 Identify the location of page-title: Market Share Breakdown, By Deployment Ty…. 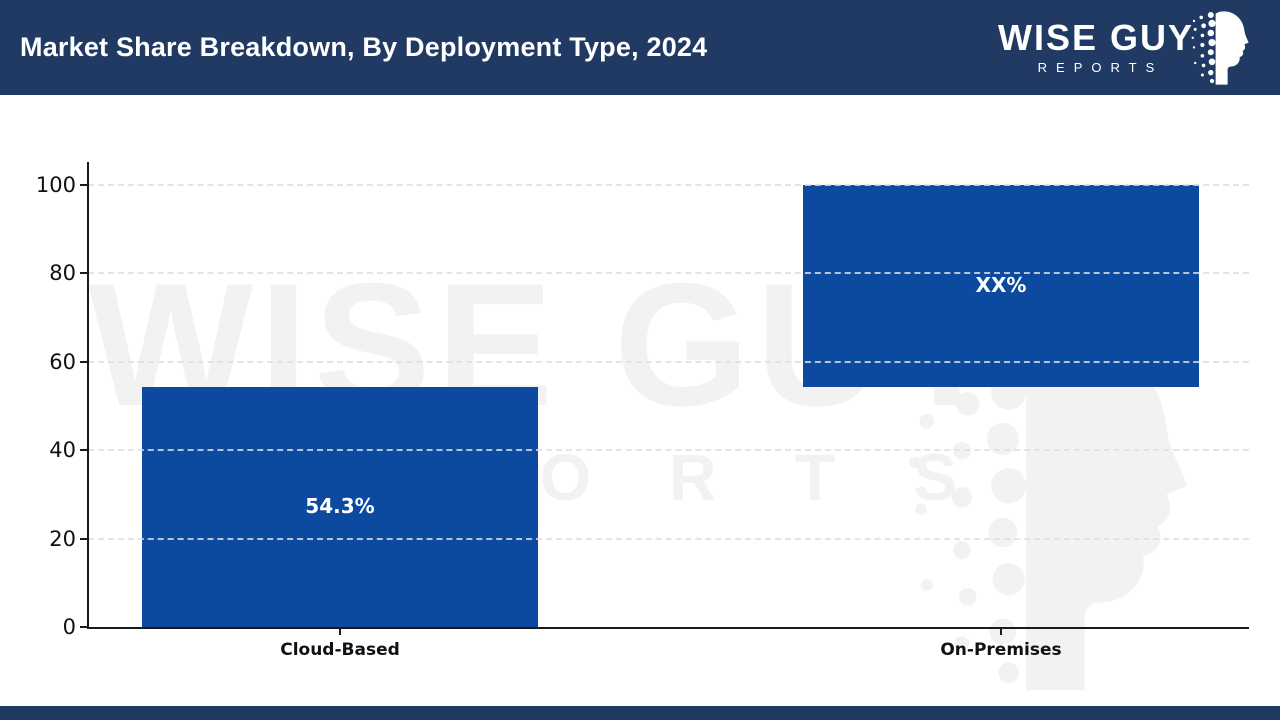
(364, 47).